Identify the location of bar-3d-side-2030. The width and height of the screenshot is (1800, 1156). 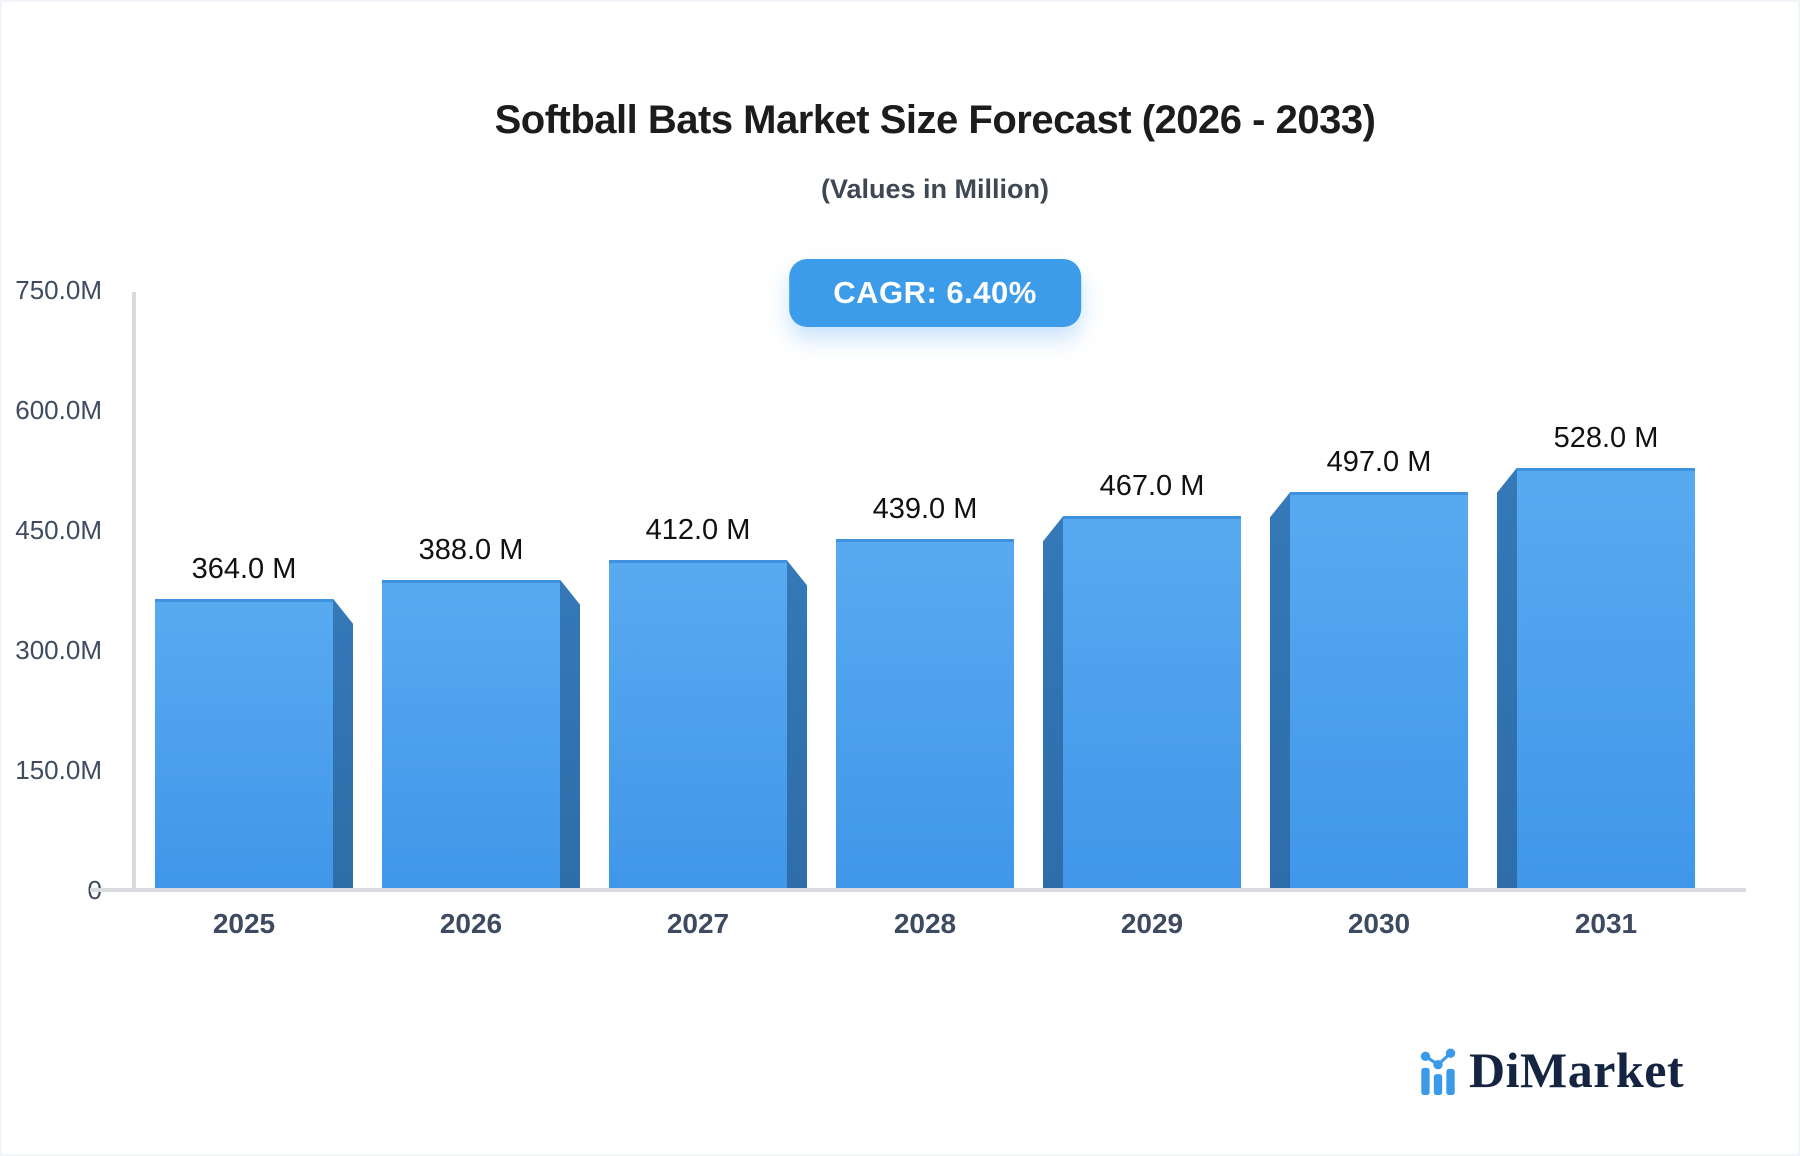
(1280, 691).